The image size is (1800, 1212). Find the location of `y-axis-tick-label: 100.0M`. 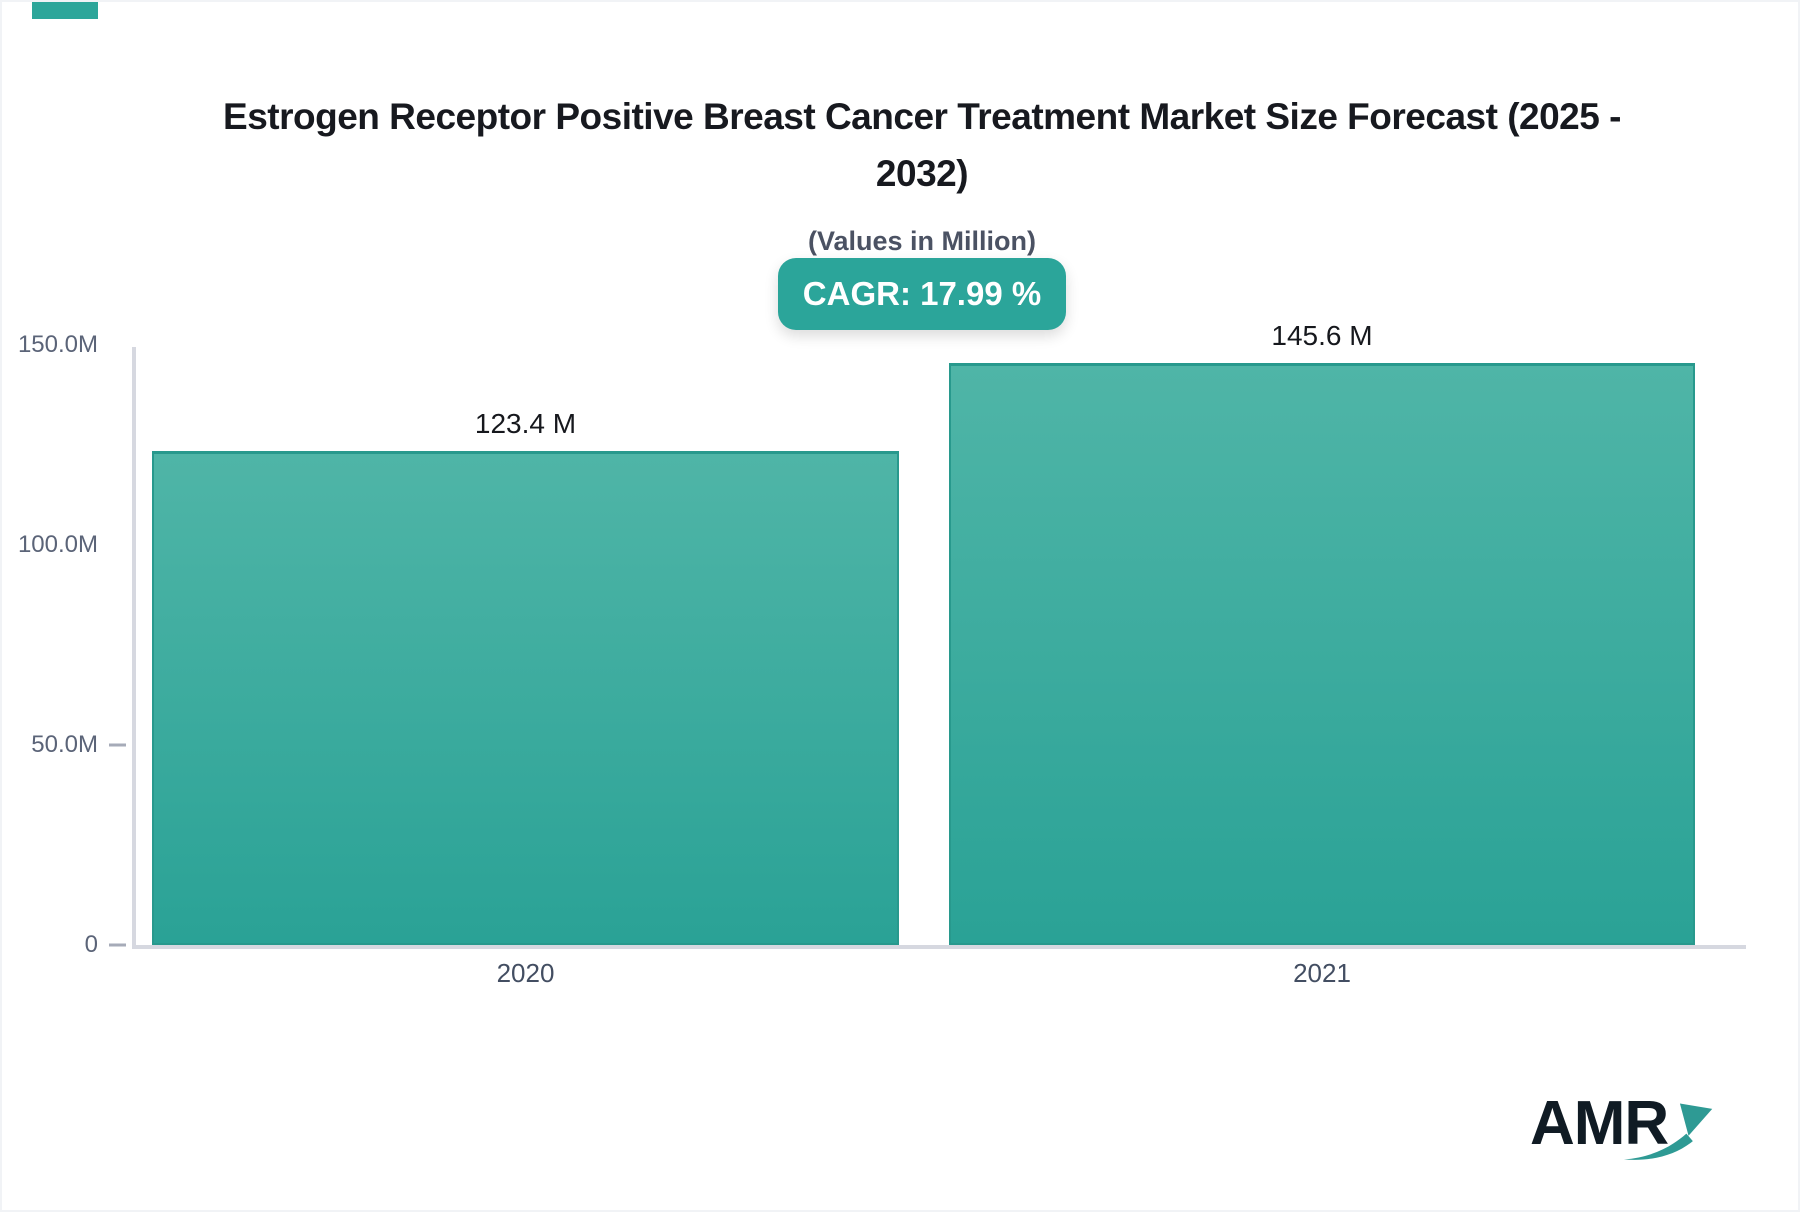

y-axis-tick-label: 100.0M is located at coordinates (57, 544).